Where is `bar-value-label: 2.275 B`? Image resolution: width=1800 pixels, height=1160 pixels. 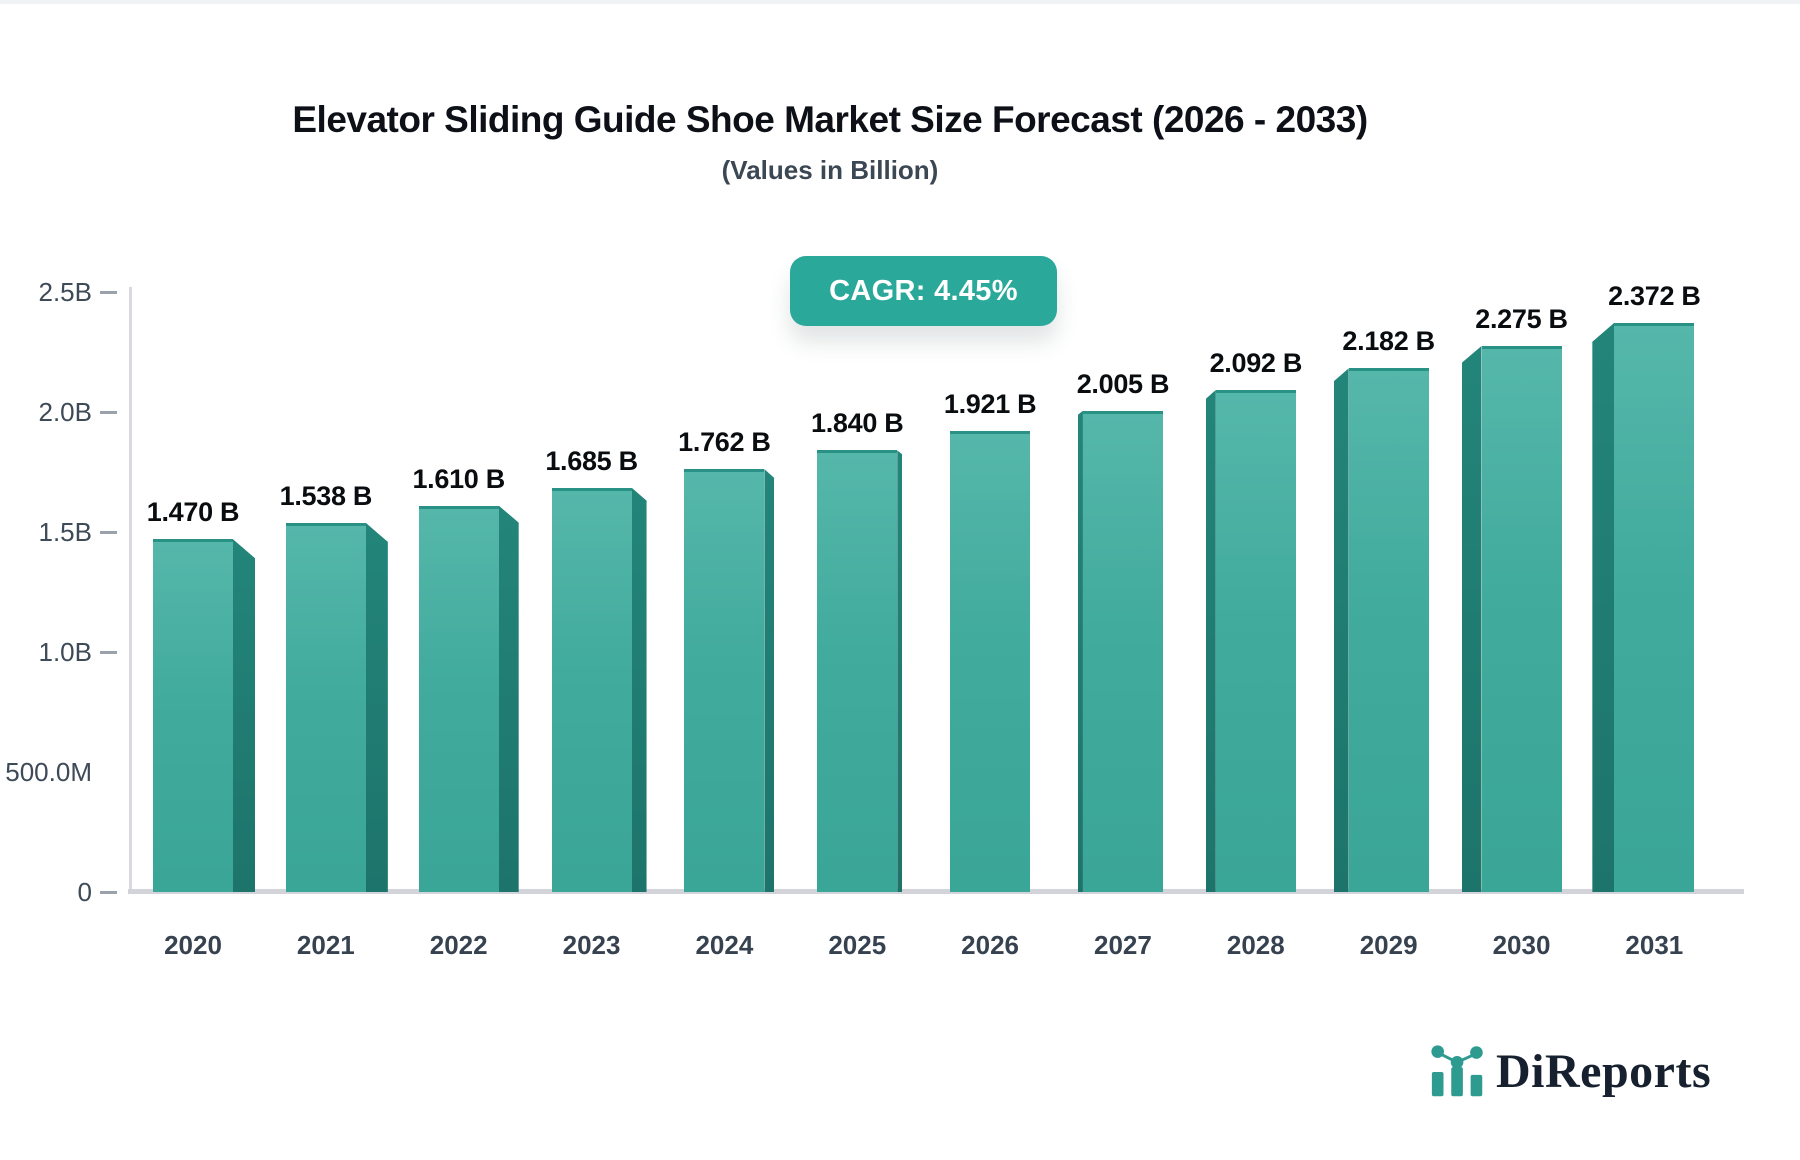
bar-value-label: 2.275 B is located at coordinates (1521, 319).